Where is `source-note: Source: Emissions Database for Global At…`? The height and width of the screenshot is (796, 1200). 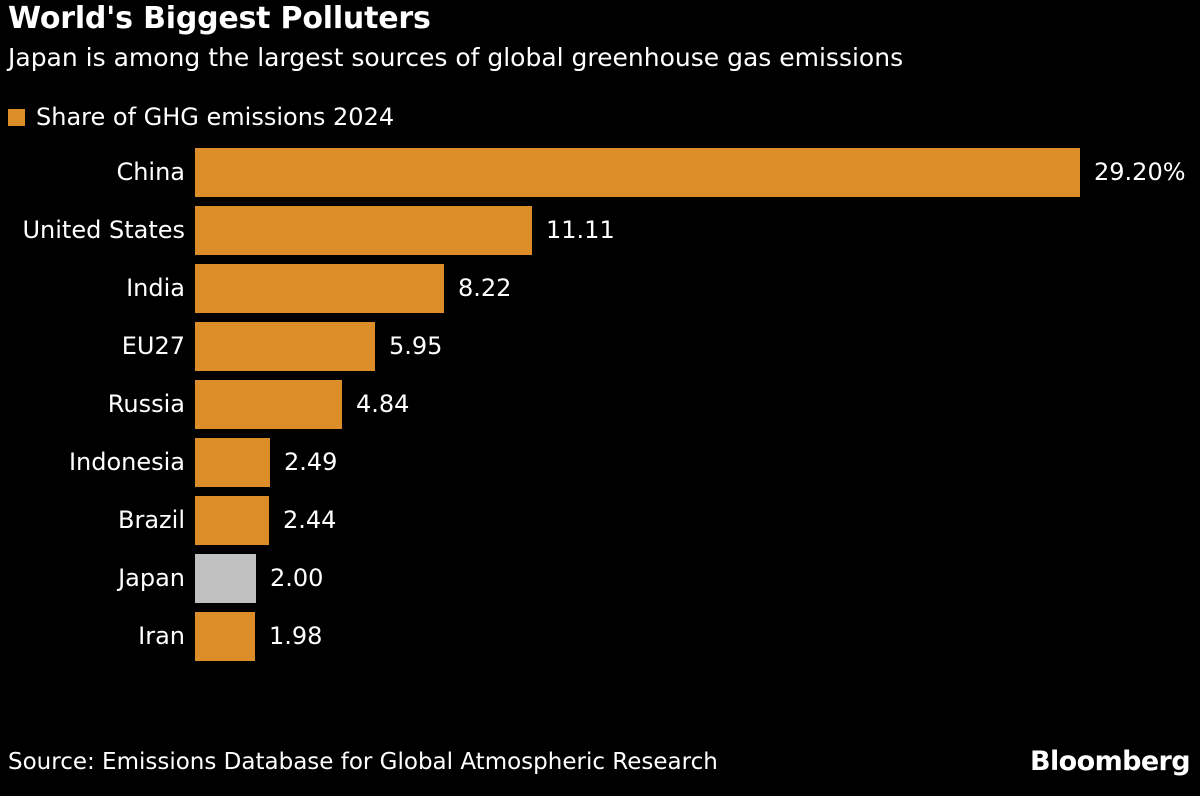 source-note: Source: Emissions Database for Global At… is located at coordinates (363, 762).